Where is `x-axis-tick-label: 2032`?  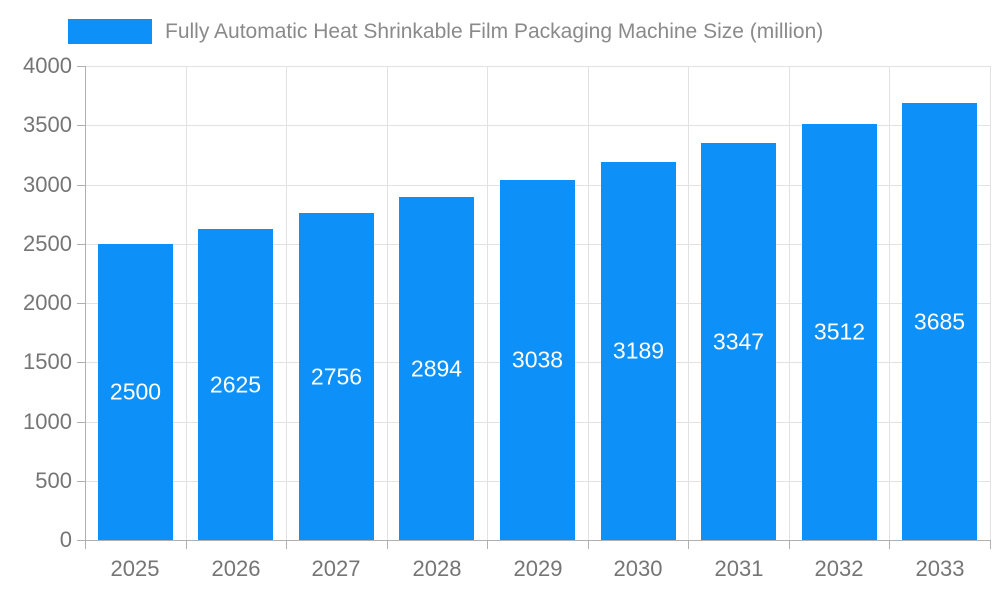 x-axis-tick-label: 2032 is located at coordinates (839, 568).